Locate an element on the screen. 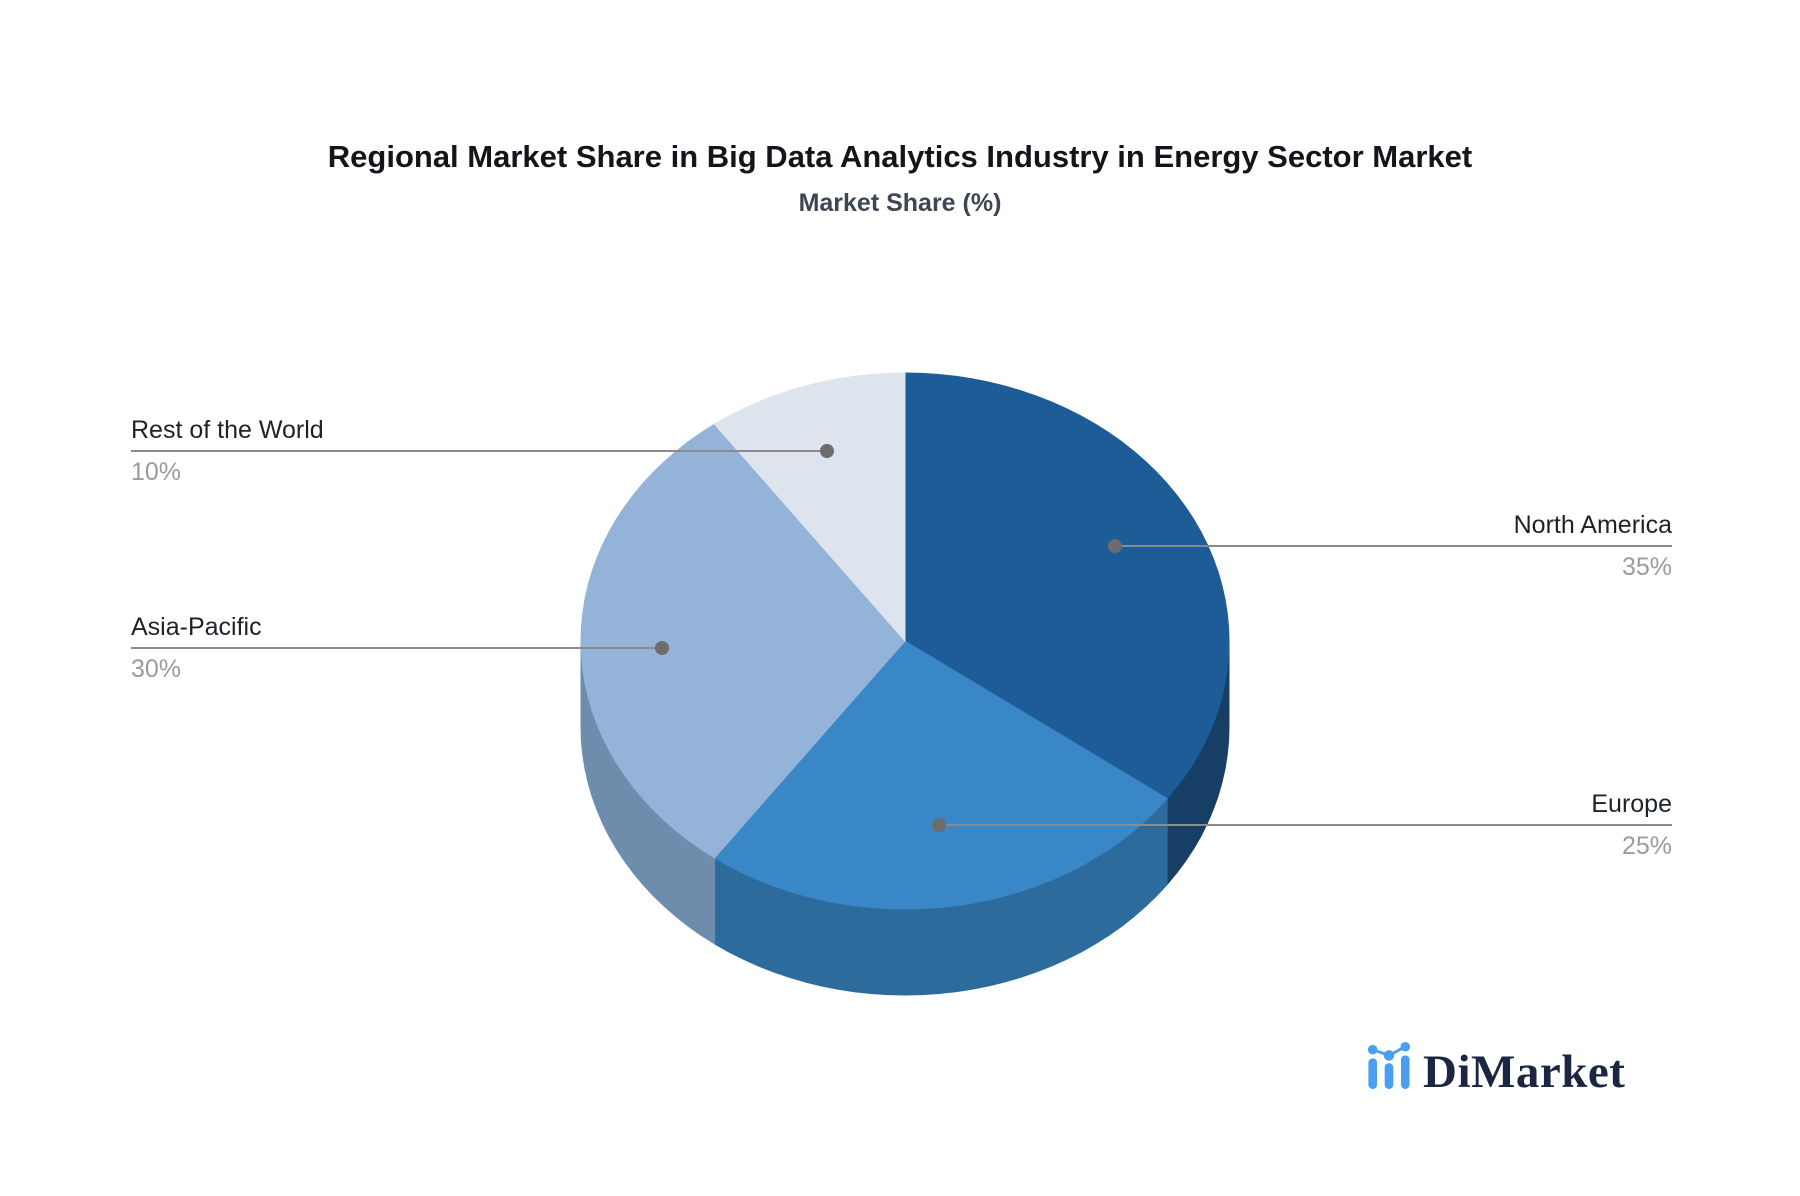  label-asia-pacific: Asia-Pacific is located at coordinates (196, 627).